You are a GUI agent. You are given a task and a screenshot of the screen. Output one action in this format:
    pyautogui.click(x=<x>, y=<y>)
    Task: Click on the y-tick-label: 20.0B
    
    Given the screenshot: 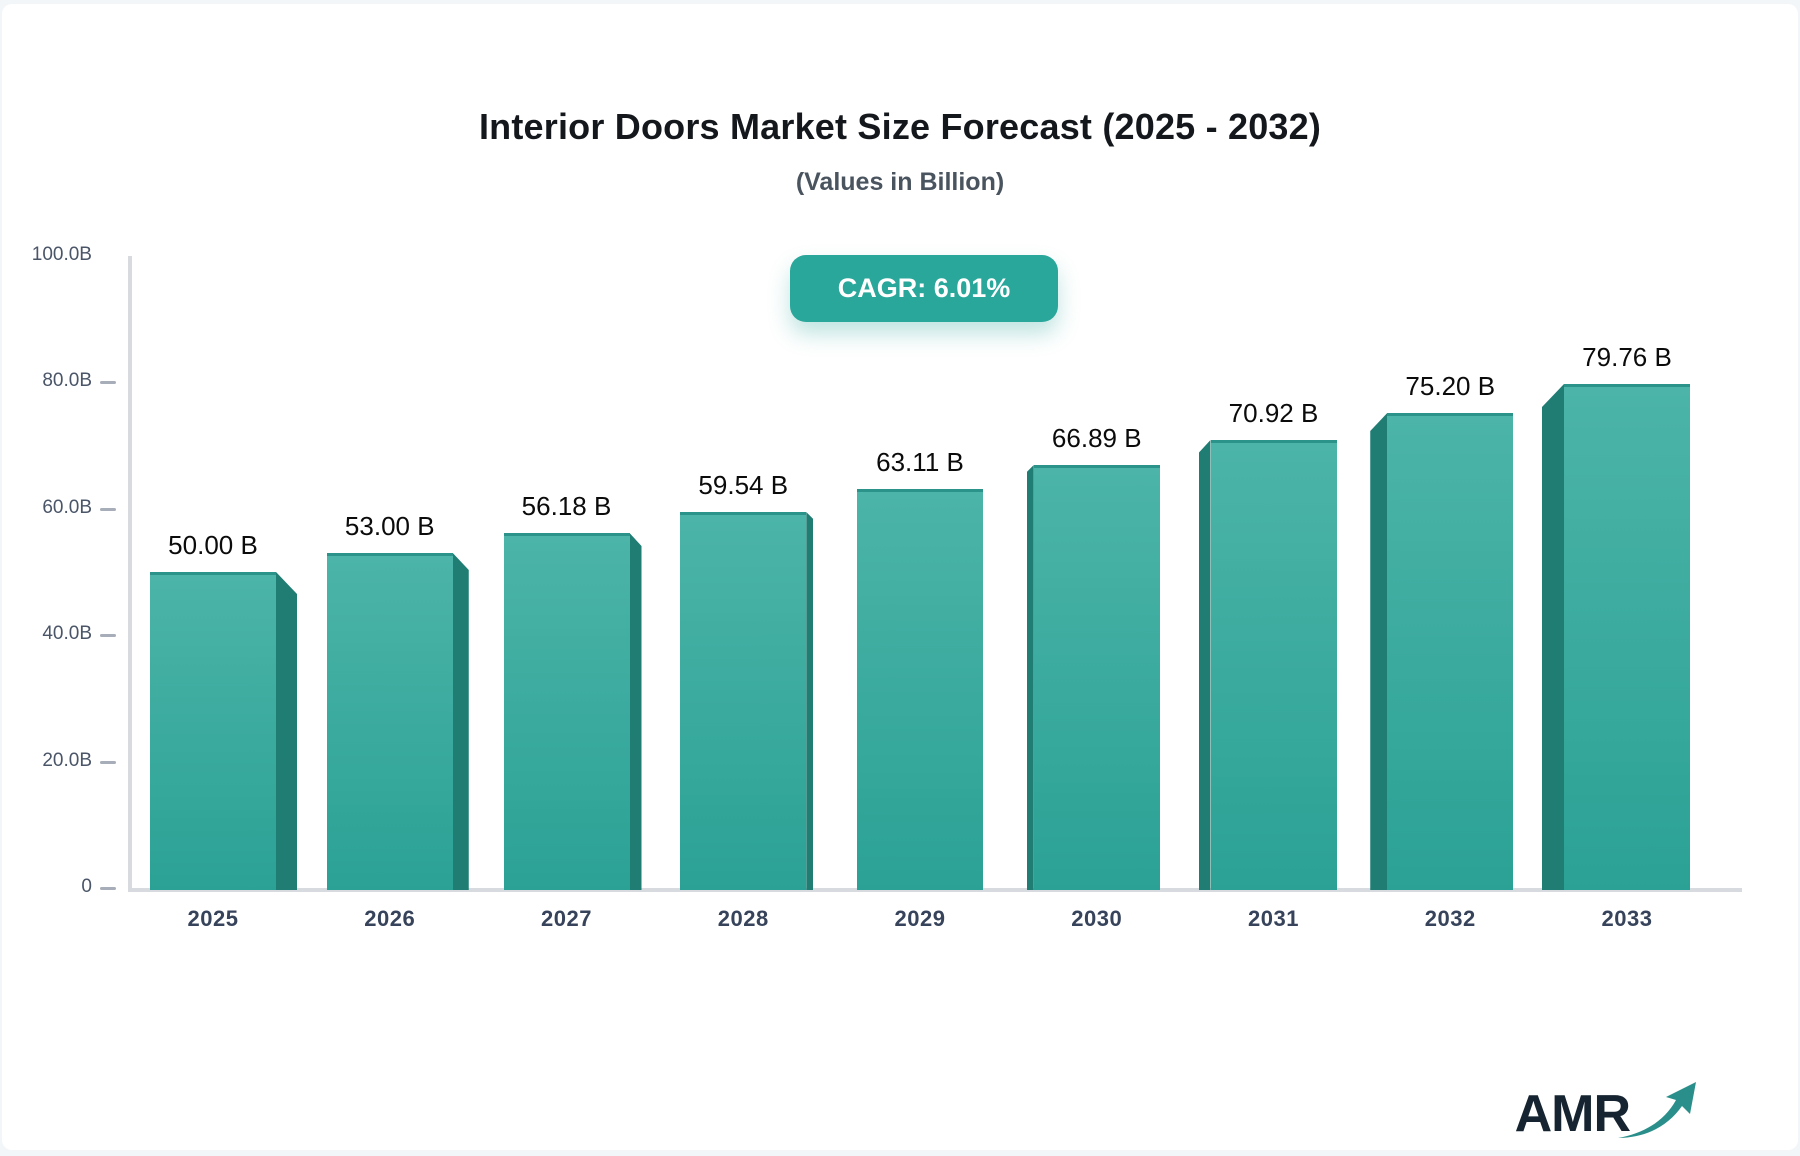 What is the action you would take?
    pyautogui.click(x=67, y=760)
    